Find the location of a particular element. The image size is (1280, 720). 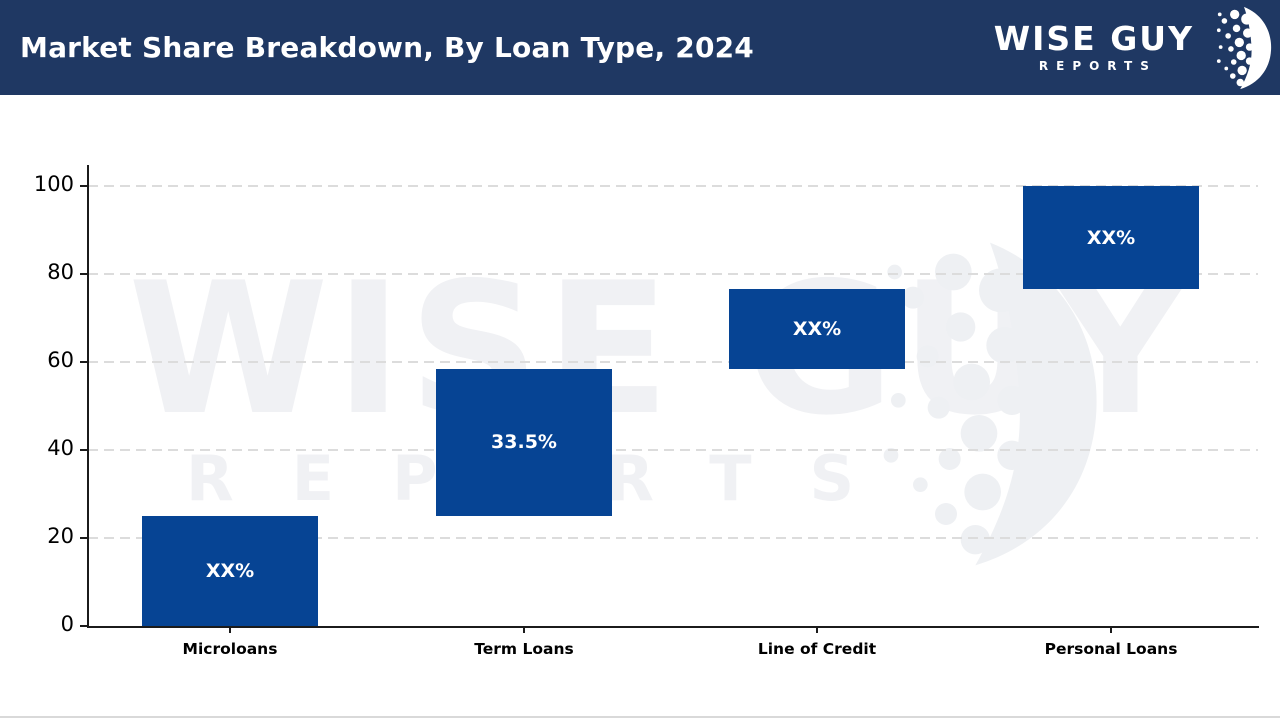

bar-microloans: XX% is located at coordinates (230, 571).